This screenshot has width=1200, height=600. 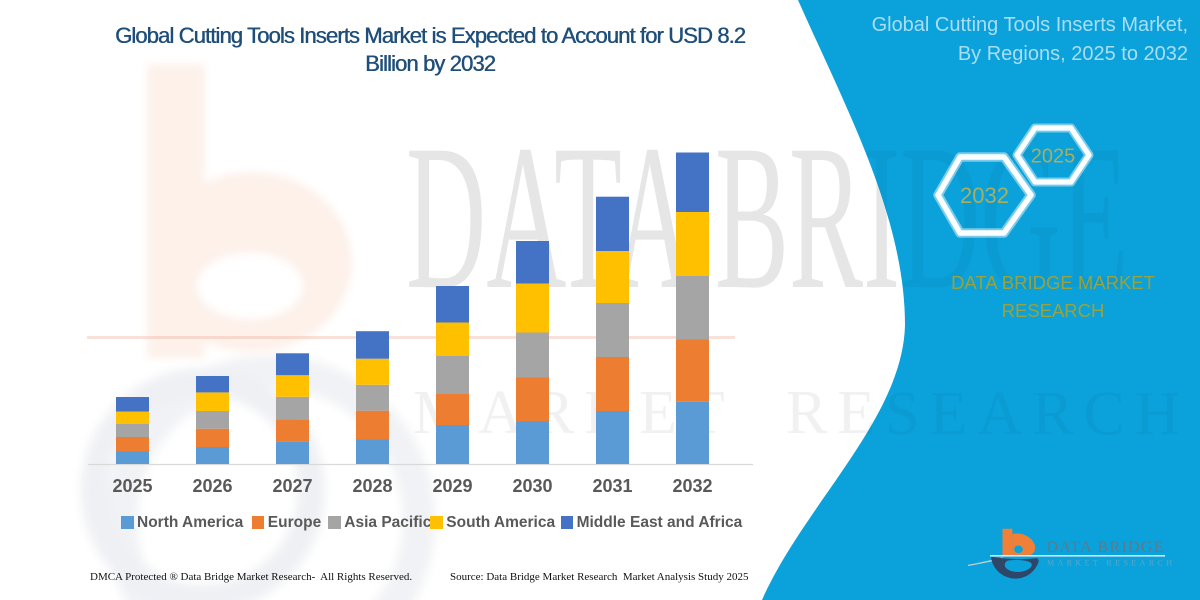 What do you see at coordinates (1106, 547) in the screenshot?
I see `svg-text: DATA BRIDGE` at bounding box center [1106, 547].